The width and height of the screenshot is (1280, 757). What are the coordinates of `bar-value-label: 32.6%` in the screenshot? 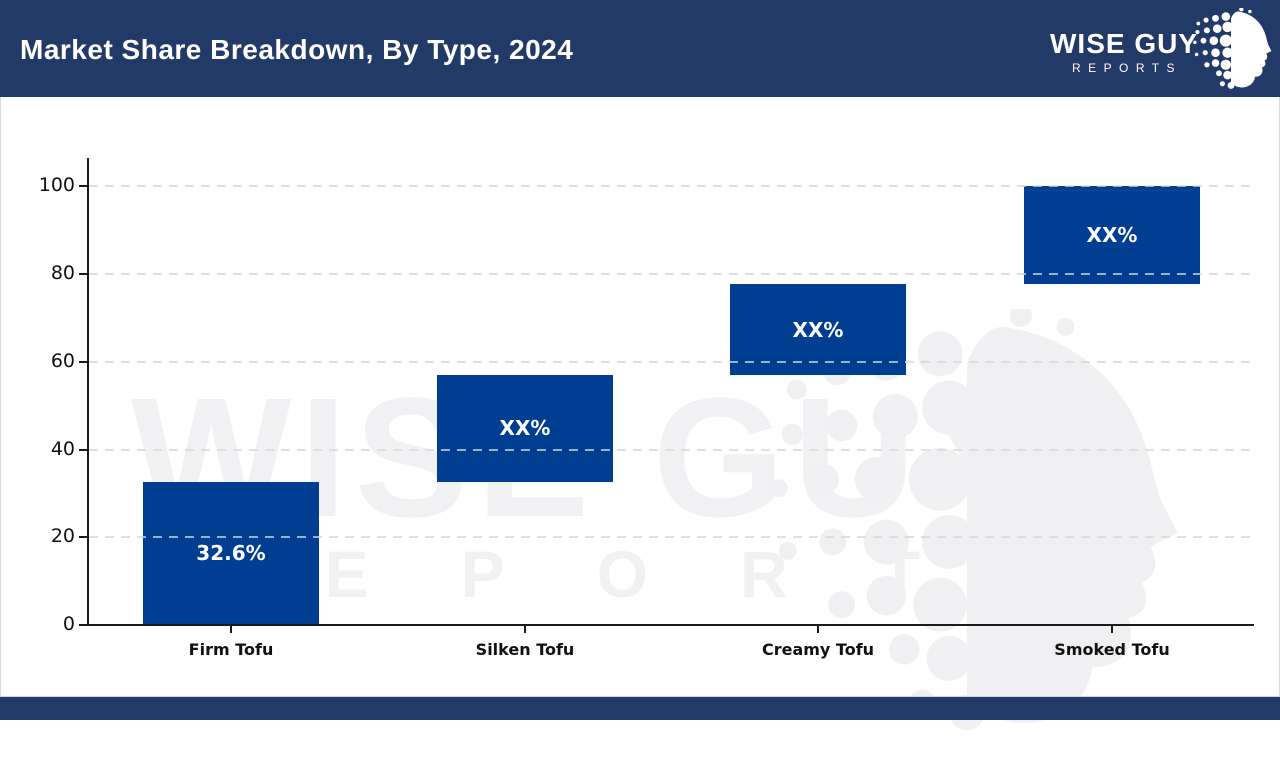 It's located at (231, 553).